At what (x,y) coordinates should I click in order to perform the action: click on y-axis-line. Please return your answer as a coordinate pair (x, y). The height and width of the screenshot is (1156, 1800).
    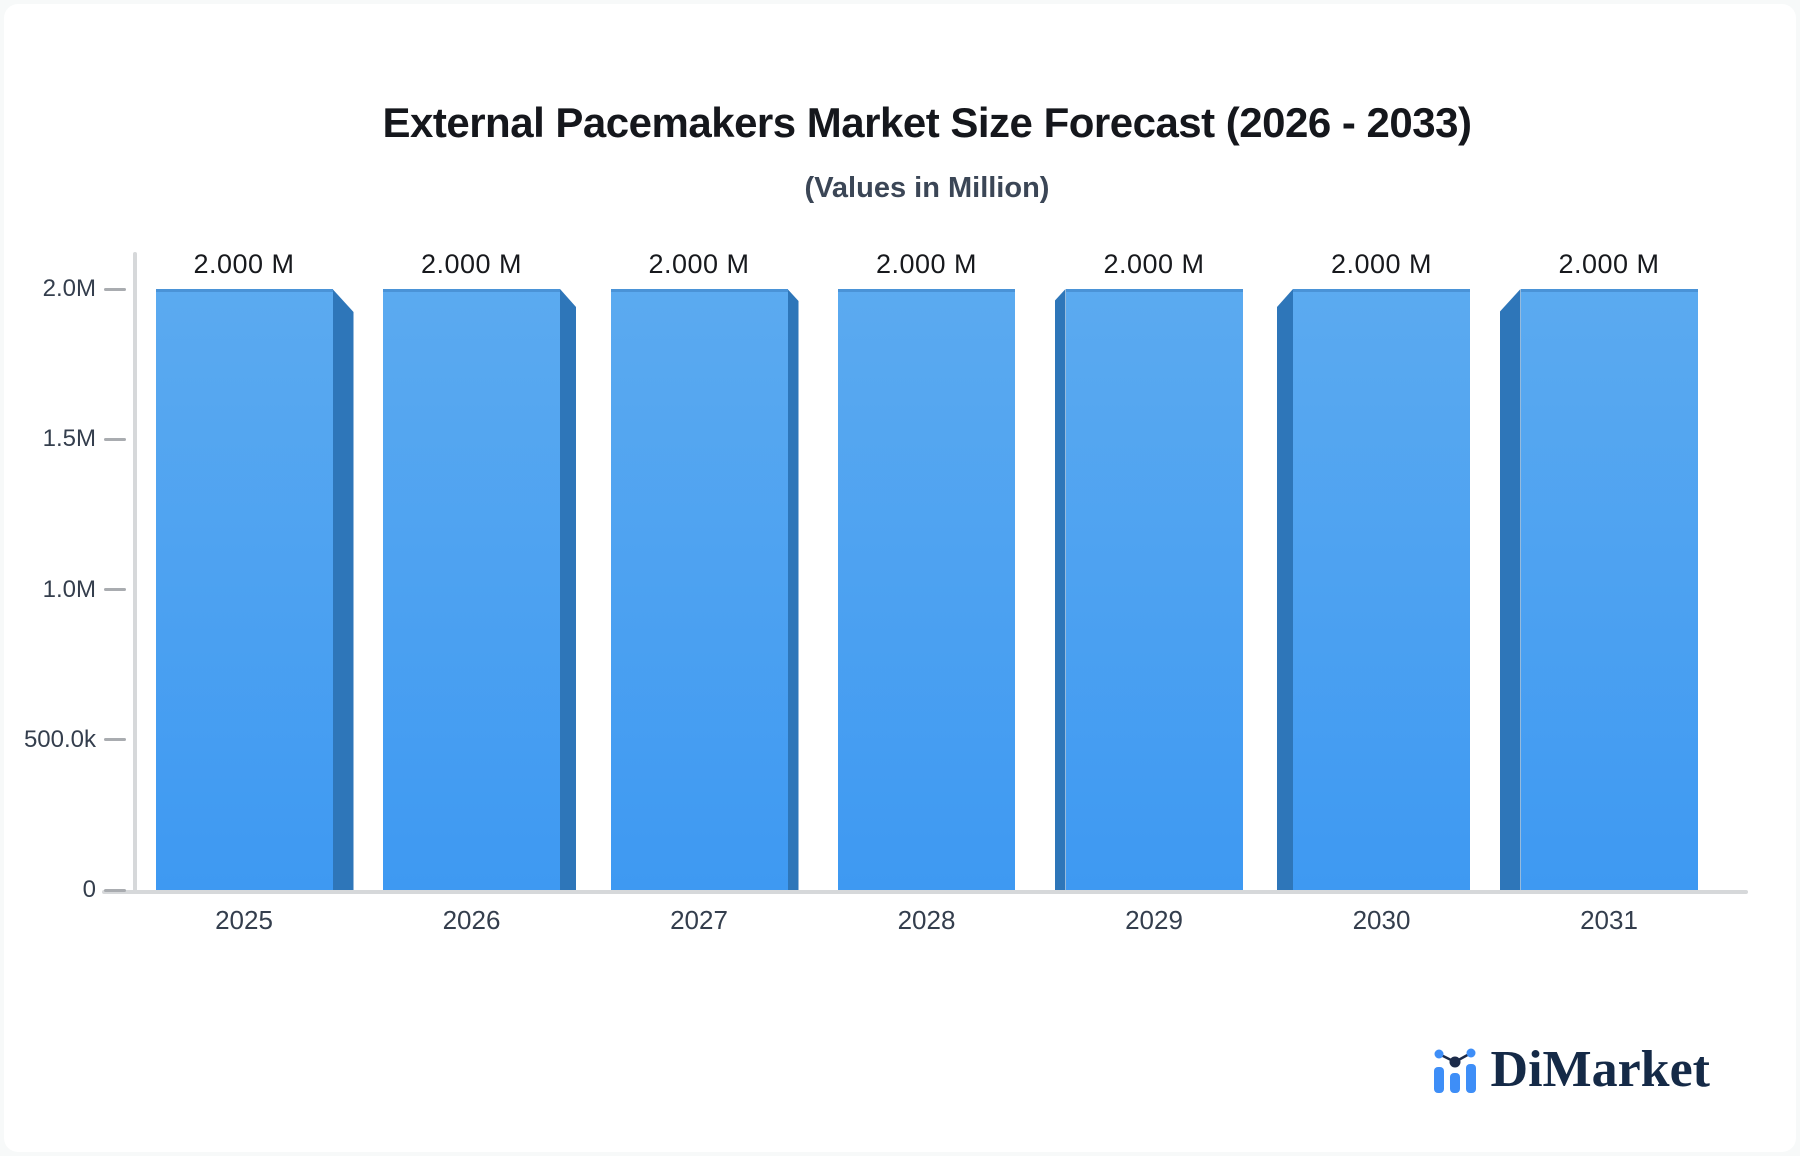
    Looking at the image, I should click on (135, 573).